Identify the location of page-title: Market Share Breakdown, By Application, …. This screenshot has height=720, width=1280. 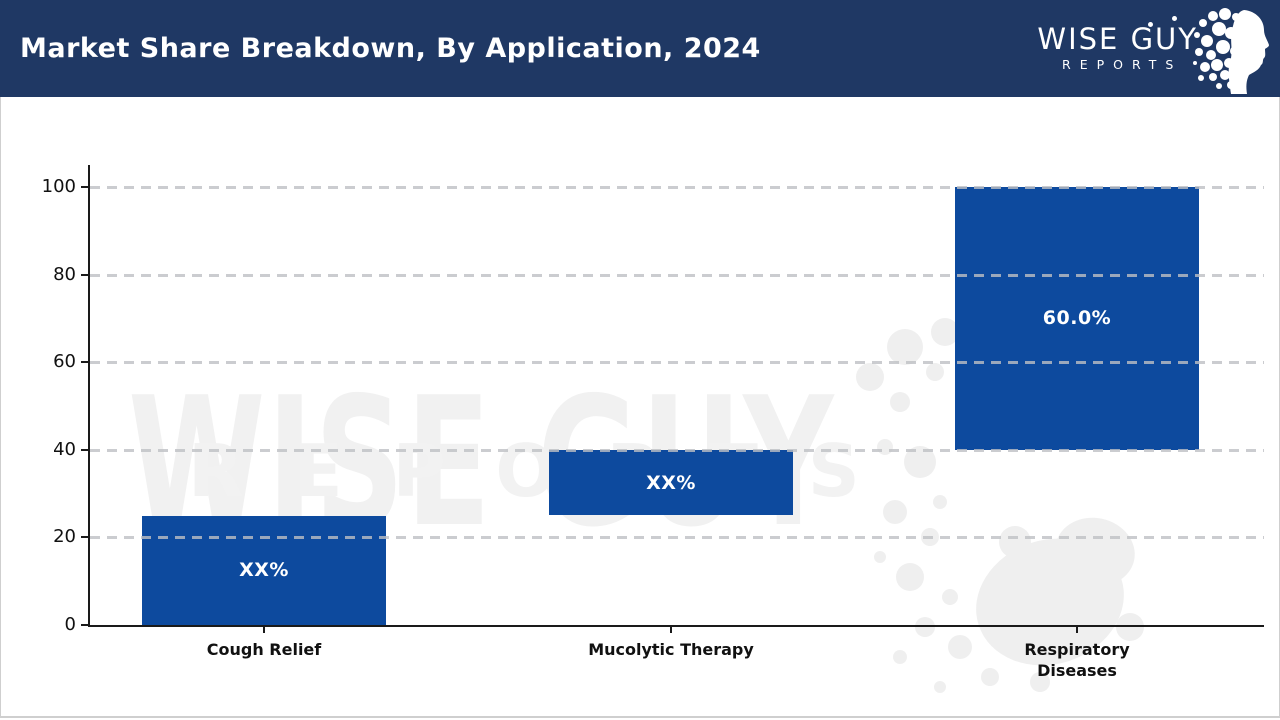
(390, 48).